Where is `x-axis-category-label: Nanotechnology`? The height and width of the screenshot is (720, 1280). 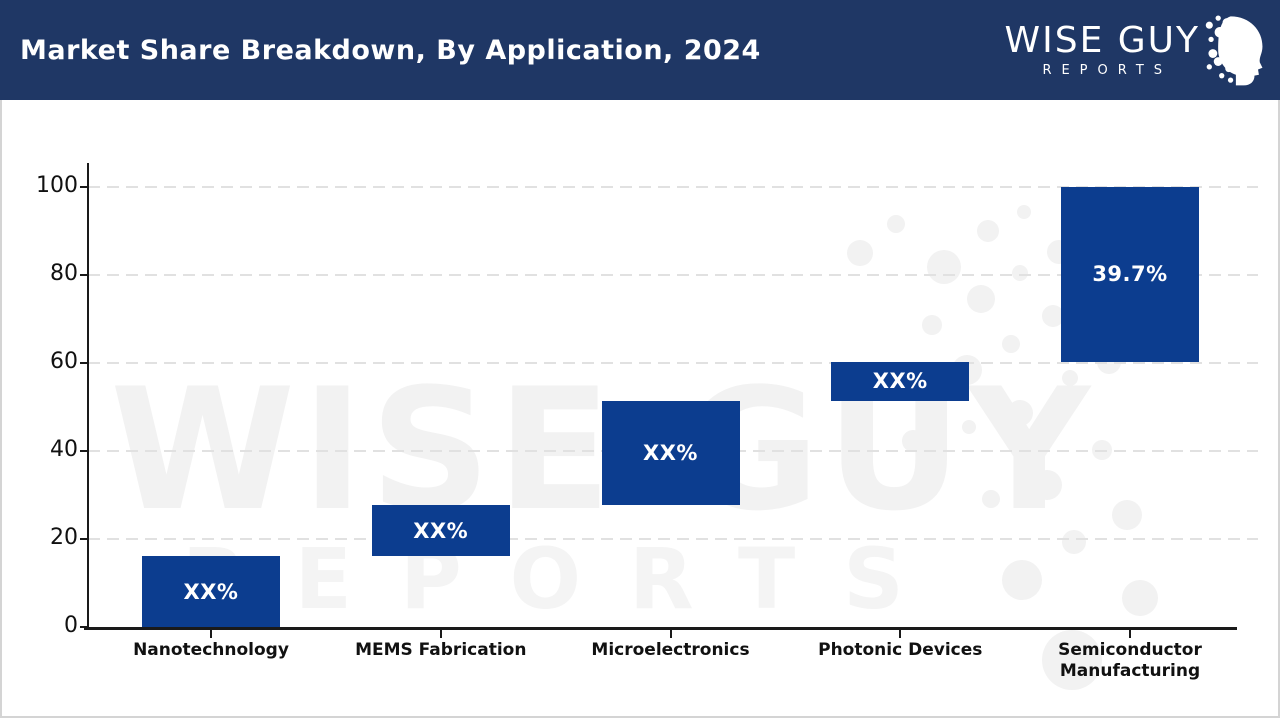
x-axis-category-label: Nanotechnology is located at coordinates (211, 650).